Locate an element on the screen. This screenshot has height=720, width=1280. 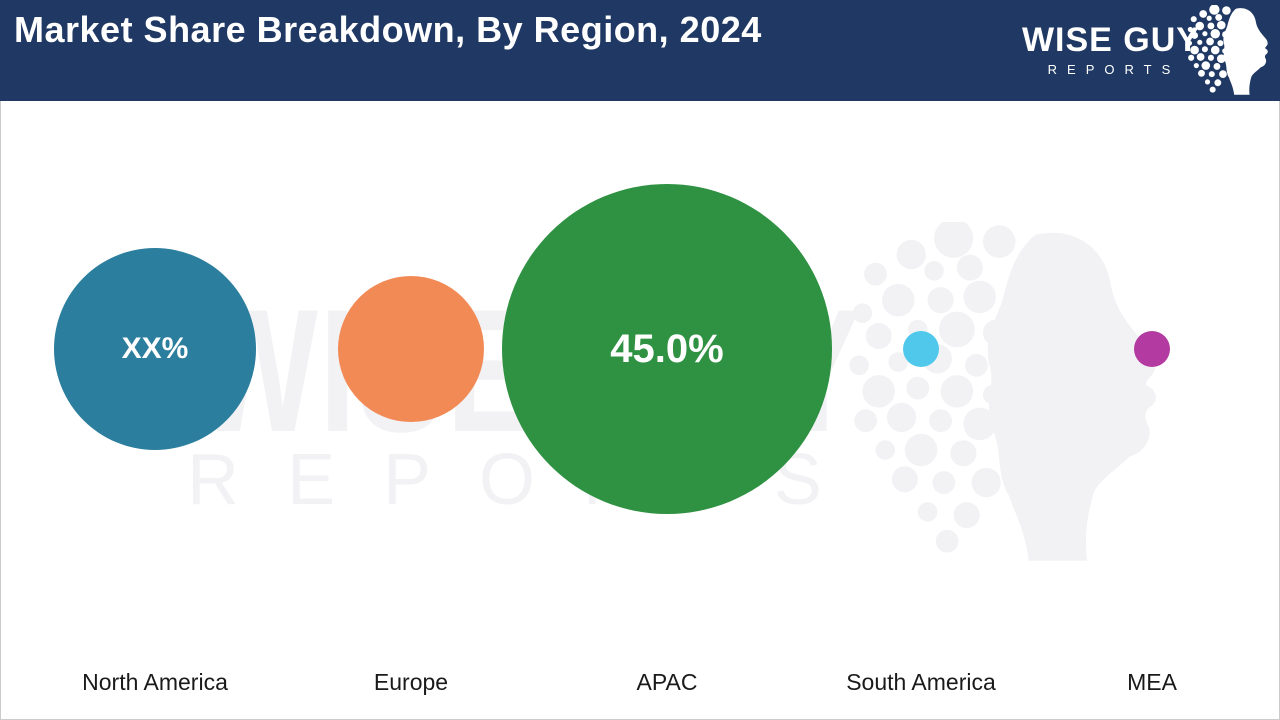
logo-subtext: REPORTS is located at coordinates (1114, 69).